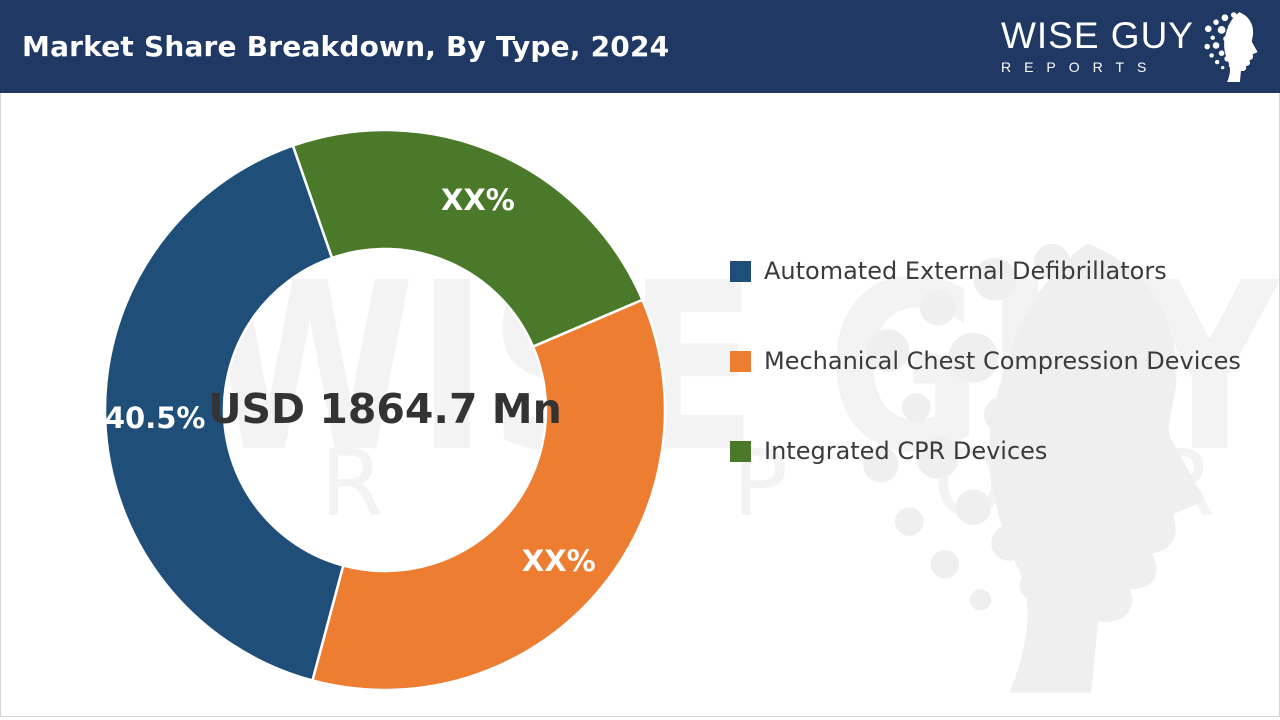 This screenshot has height=720, width=1280. What do you see at coordinates (906, 451) in the screenshot?
I see `legend-label: Integrated CPR Devices` at bounding box center [906, 451].